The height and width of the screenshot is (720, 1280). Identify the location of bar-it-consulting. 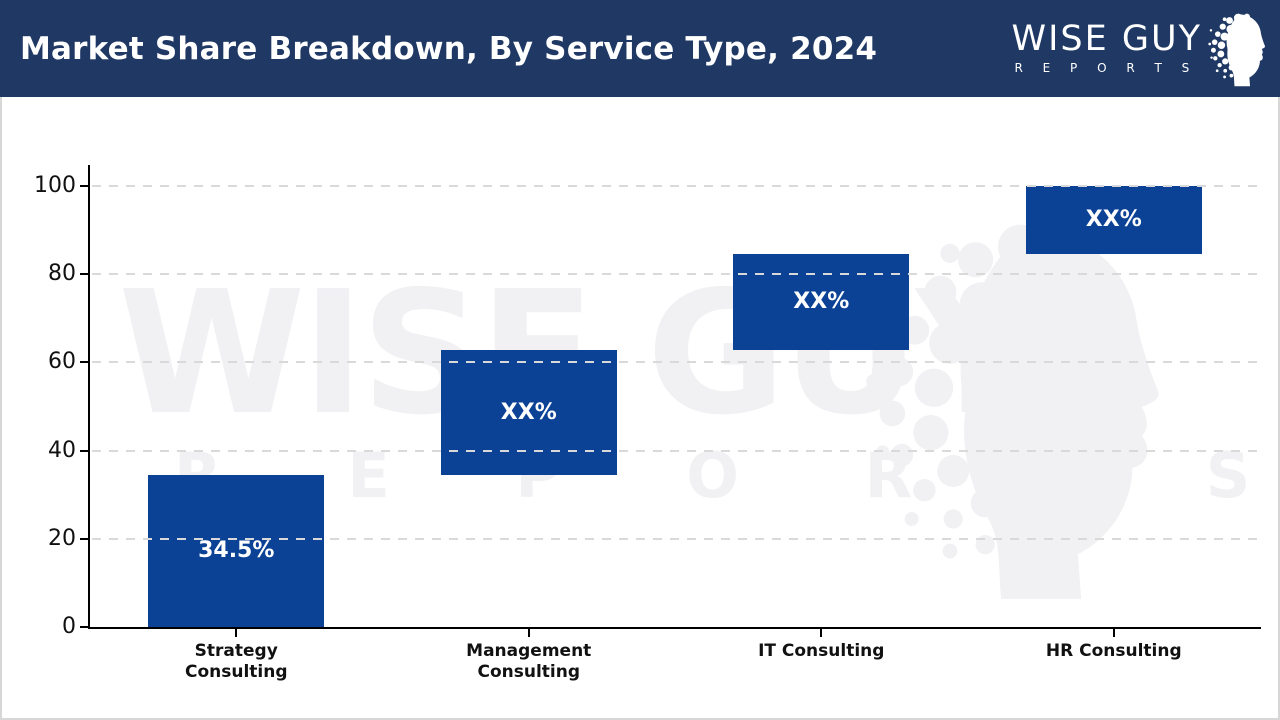
(821, 302).